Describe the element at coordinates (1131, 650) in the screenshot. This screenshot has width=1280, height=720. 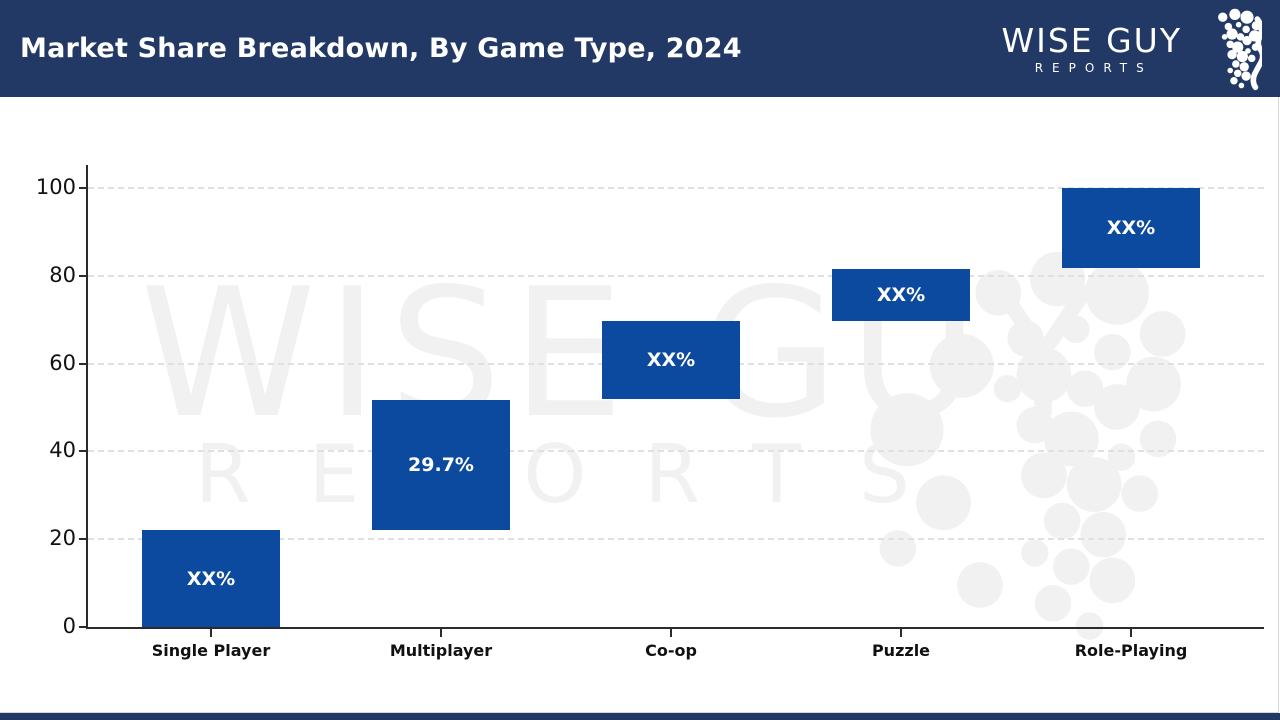
I see `x-tick-label: Role-Playing` at that location.